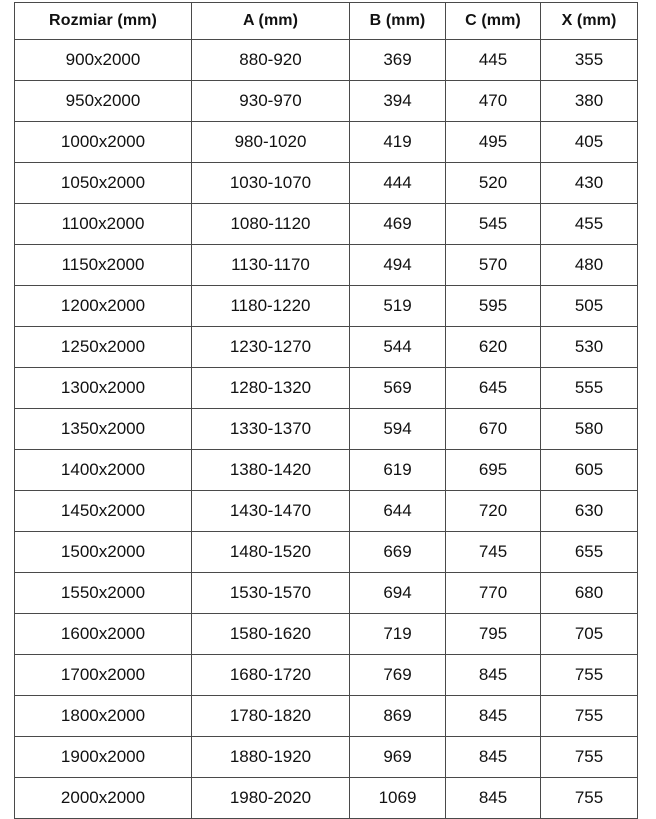 Image resolution: width=656 pixels, height=819 pixels. Describe the element at coordinates (326, 224) in the screenshot. I see `table-row: 1100x2000 1080-1120 469 545 455` at that location.